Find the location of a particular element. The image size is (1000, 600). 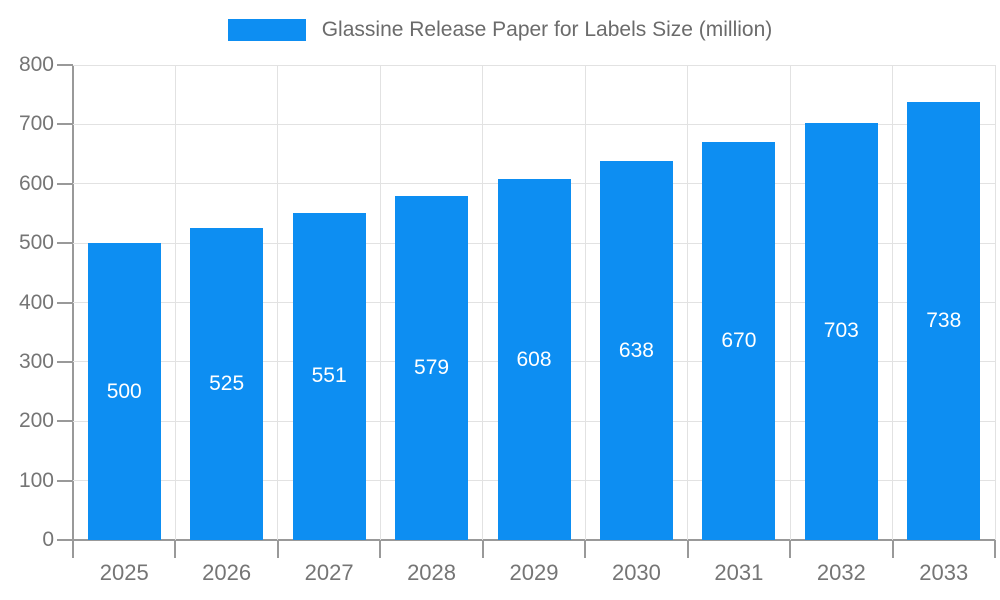

bar-2033 is located at coordinates (944, 320).